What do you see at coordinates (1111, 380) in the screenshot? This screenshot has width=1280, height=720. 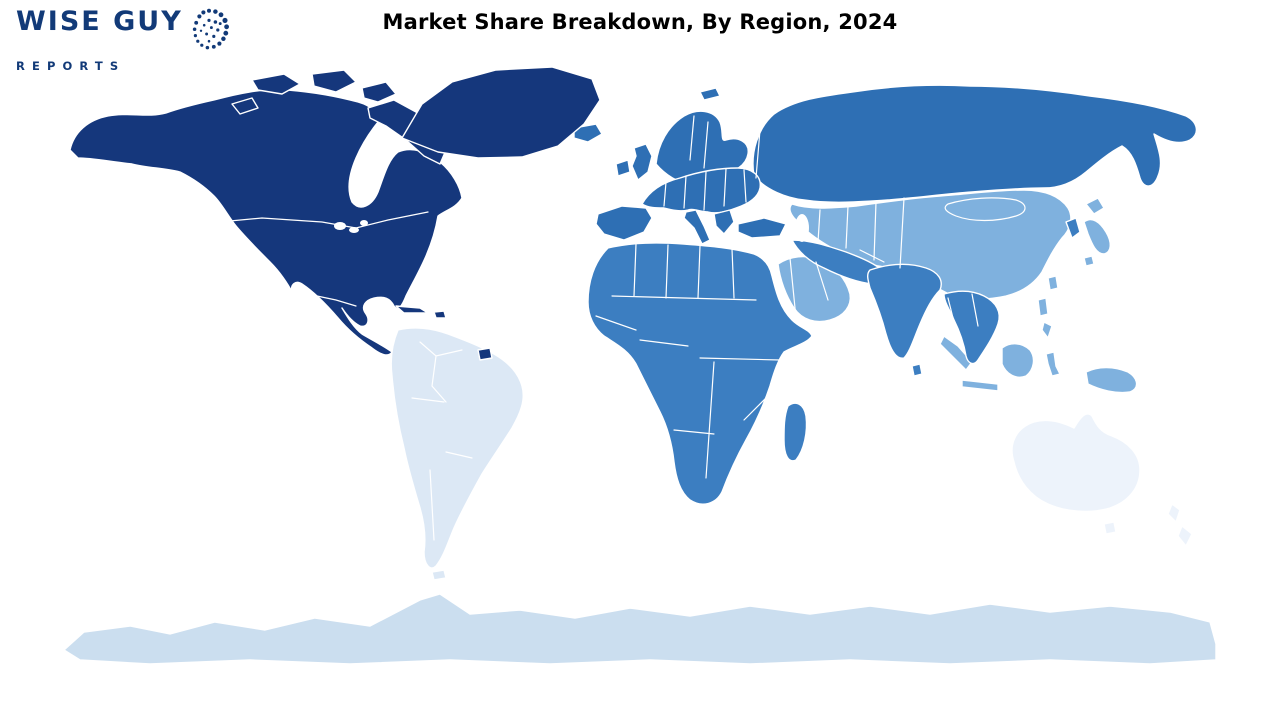 I see `new-guinea` at bounding box center [1111, 380].